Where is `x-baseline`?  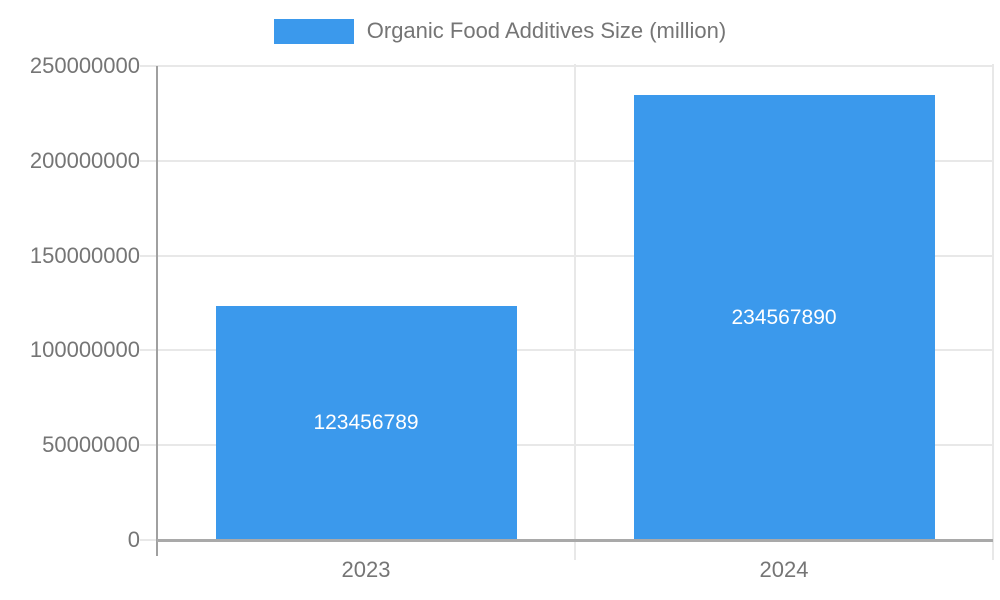
x-baseline is located at coordinates (575, 540).